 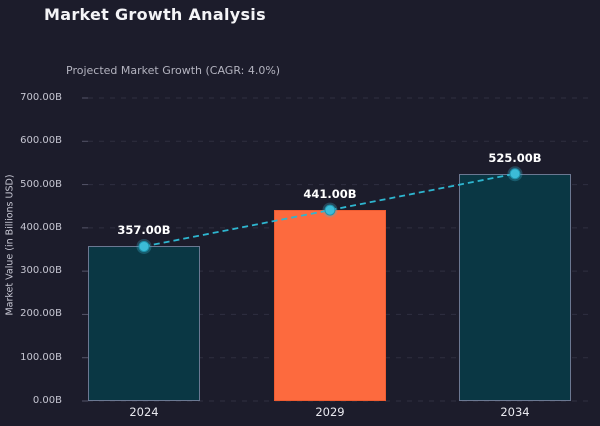 I want to click on x-tick-label: 2034, so click(x=515, y=412).